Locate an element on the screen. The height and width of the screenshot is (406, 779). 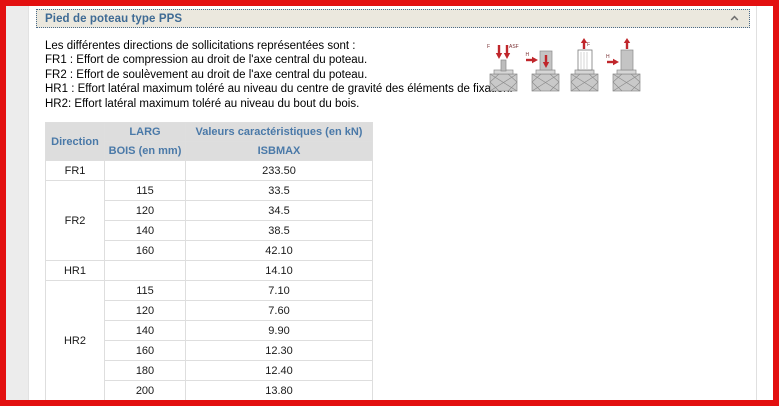
cell-isbmax: 33.5 is located at coordinates (279, 190).